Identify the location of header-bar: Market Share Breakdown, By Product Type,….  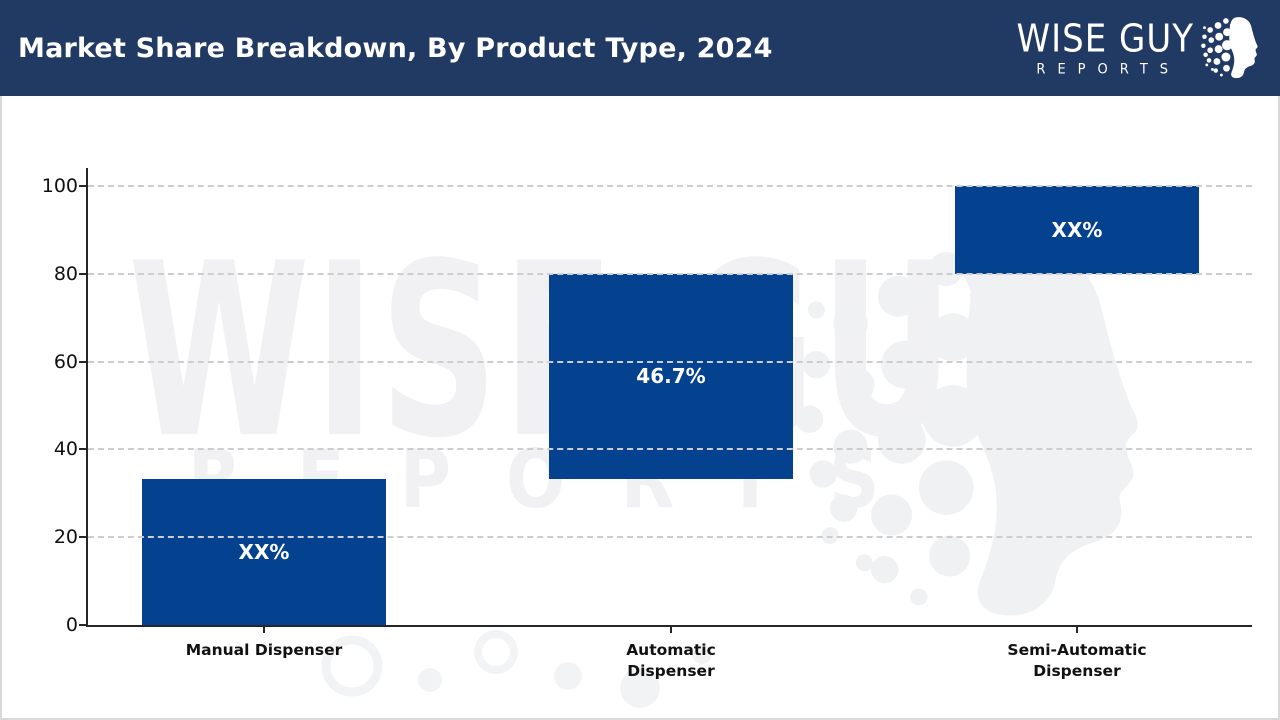
(640, 48).